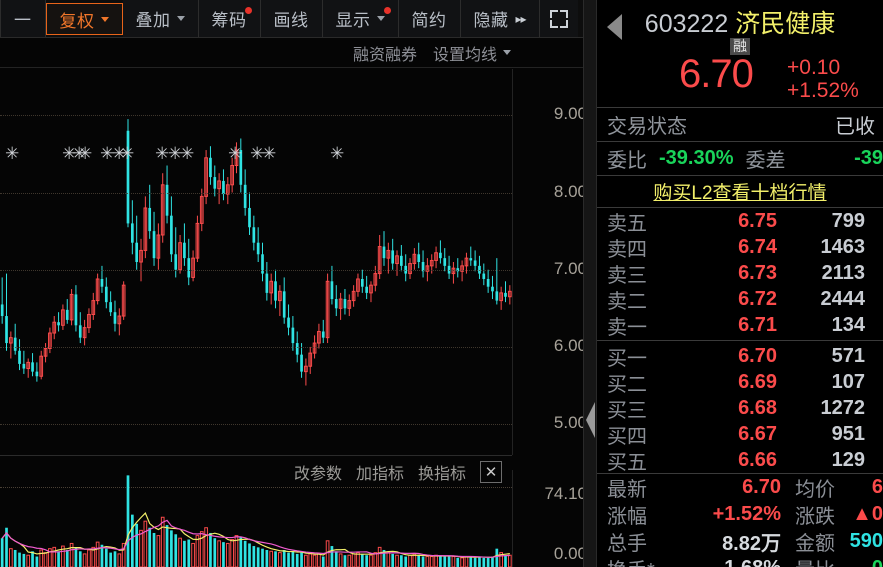 The image size is (883, 567). Describe the element at coordinates (815, 490) in the screenshot. I see `stat-label-right: 均价` at that location.